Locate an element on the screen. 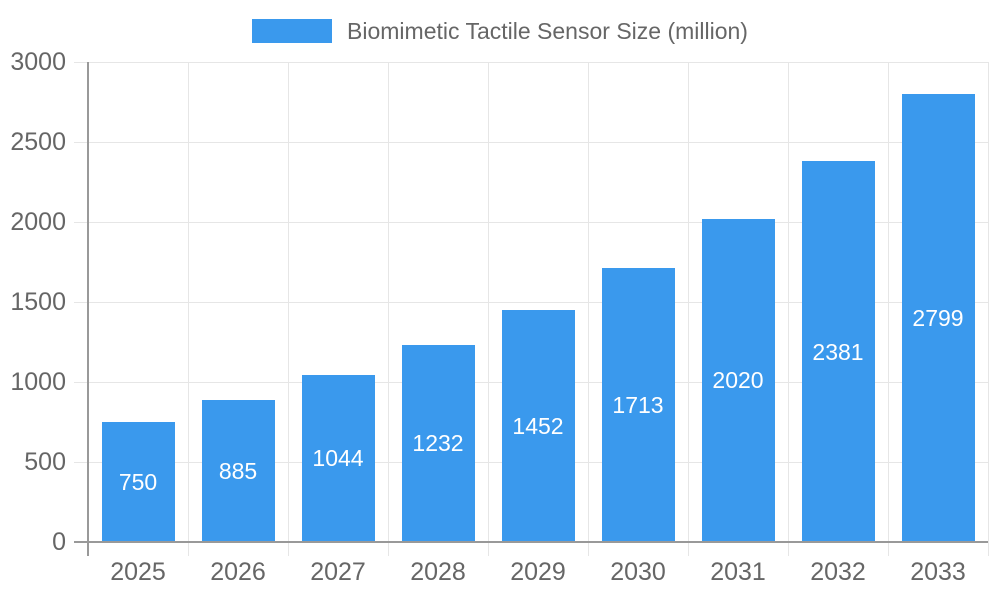 The width and height of the screenshot is (1000, 600). y-axis-tick-label: 3000 is located at coordinates (38, 62).